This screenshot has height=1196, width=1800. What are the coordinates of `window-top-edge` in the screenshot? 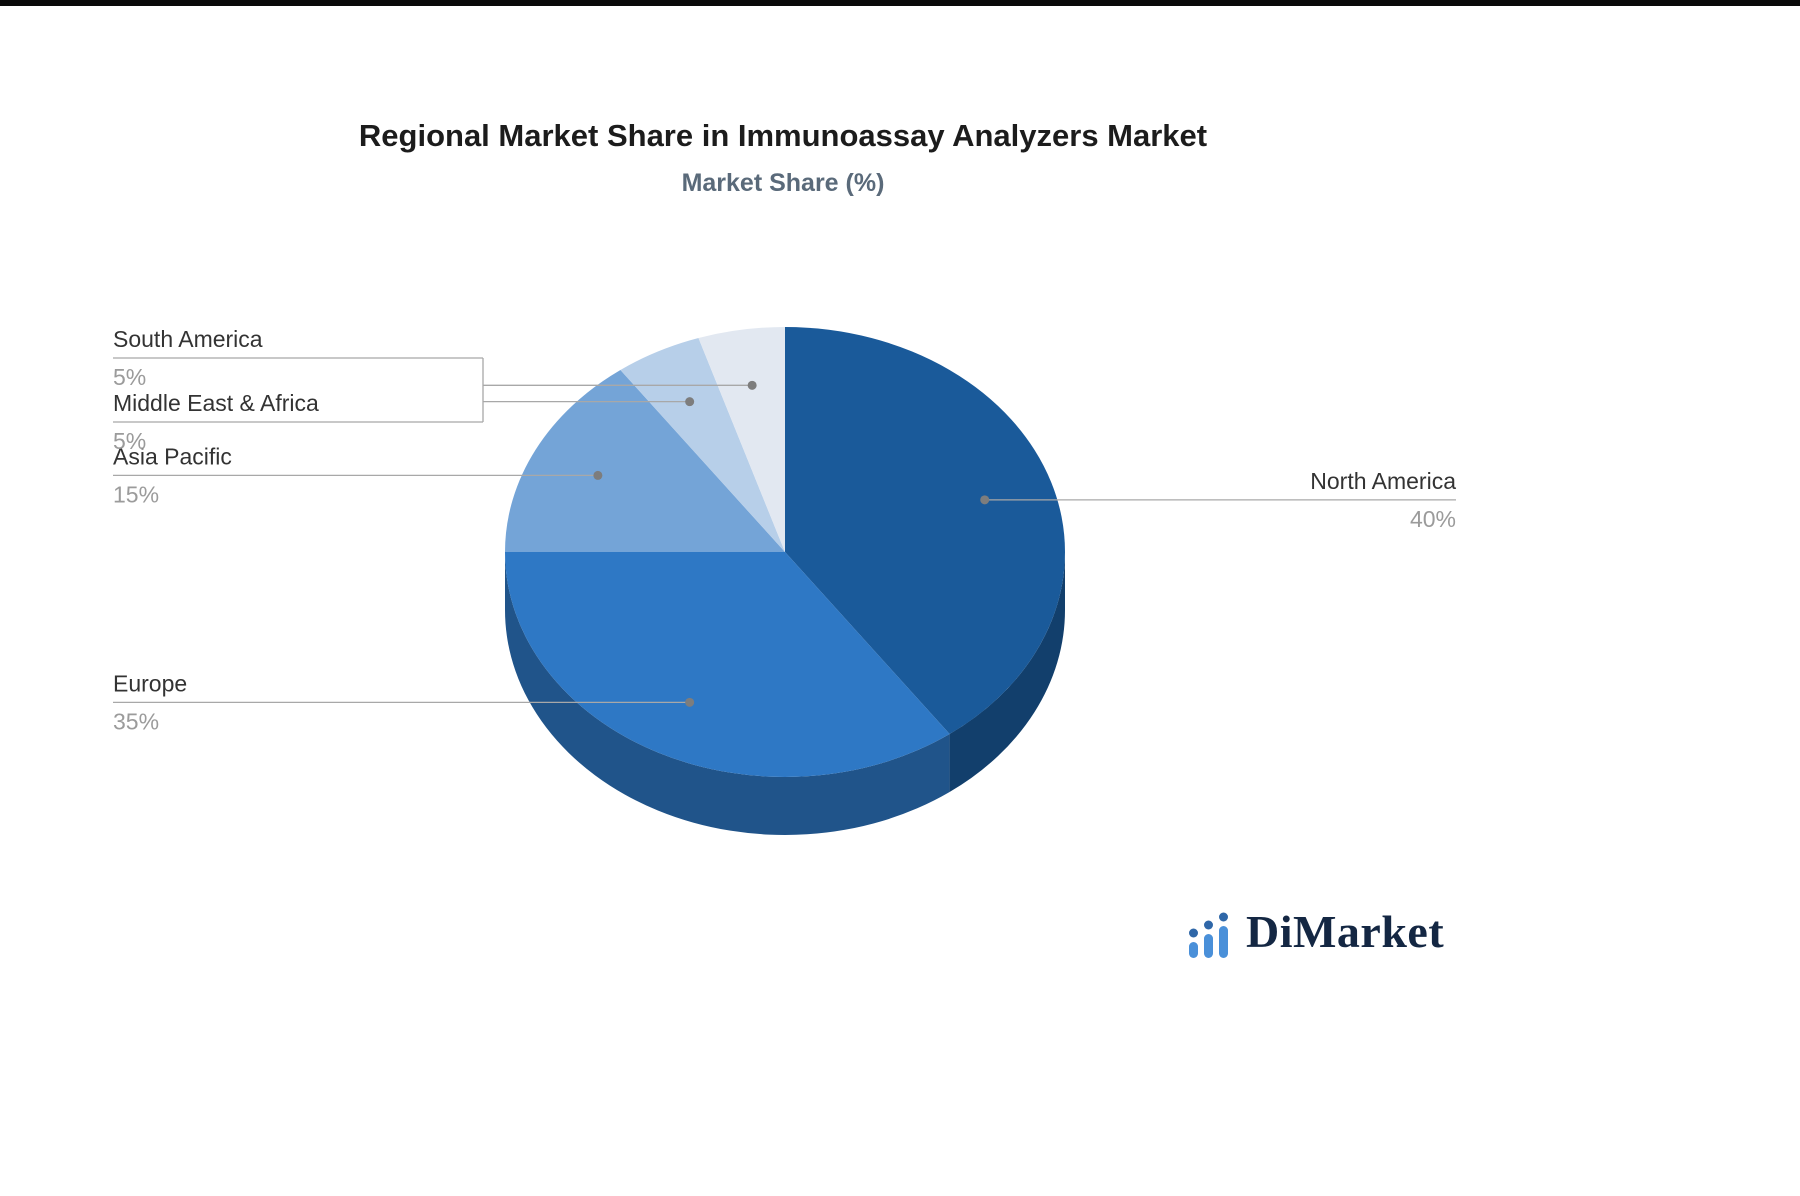 It's located at (900, 3).